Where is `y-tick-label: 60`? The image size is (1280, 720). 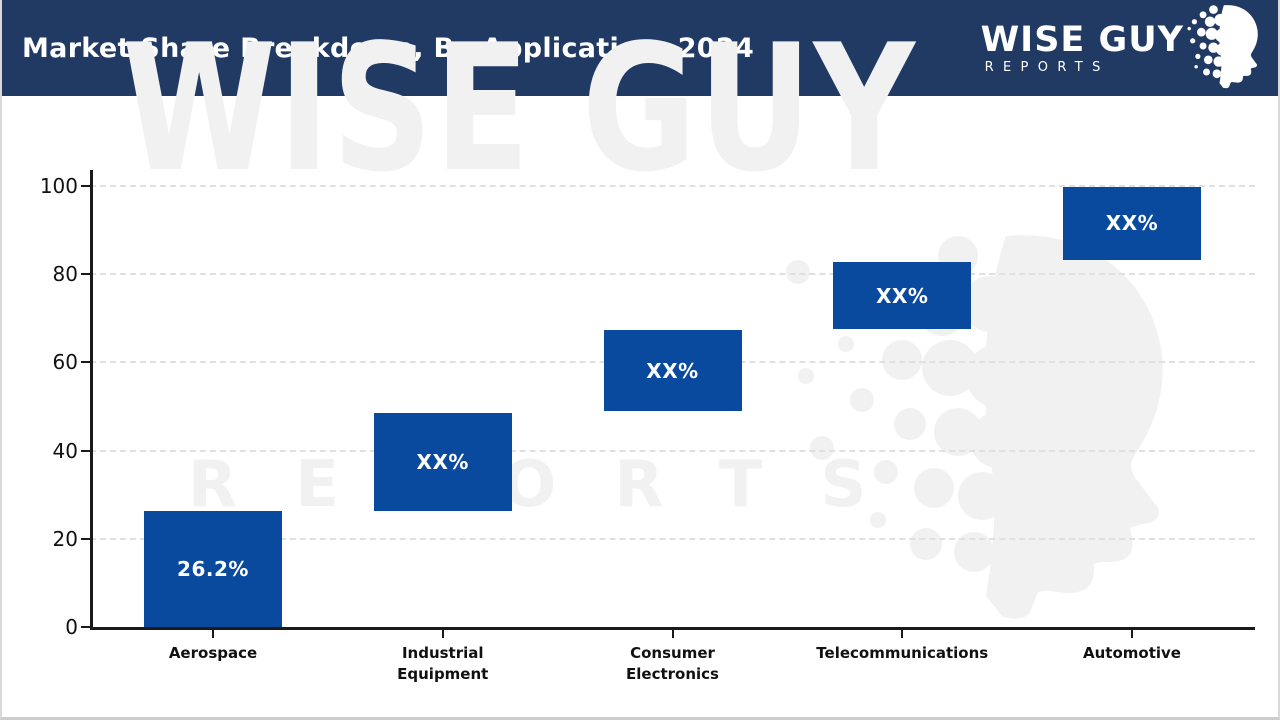
y-tick-label: 60 is located at coordinates (65, 362).